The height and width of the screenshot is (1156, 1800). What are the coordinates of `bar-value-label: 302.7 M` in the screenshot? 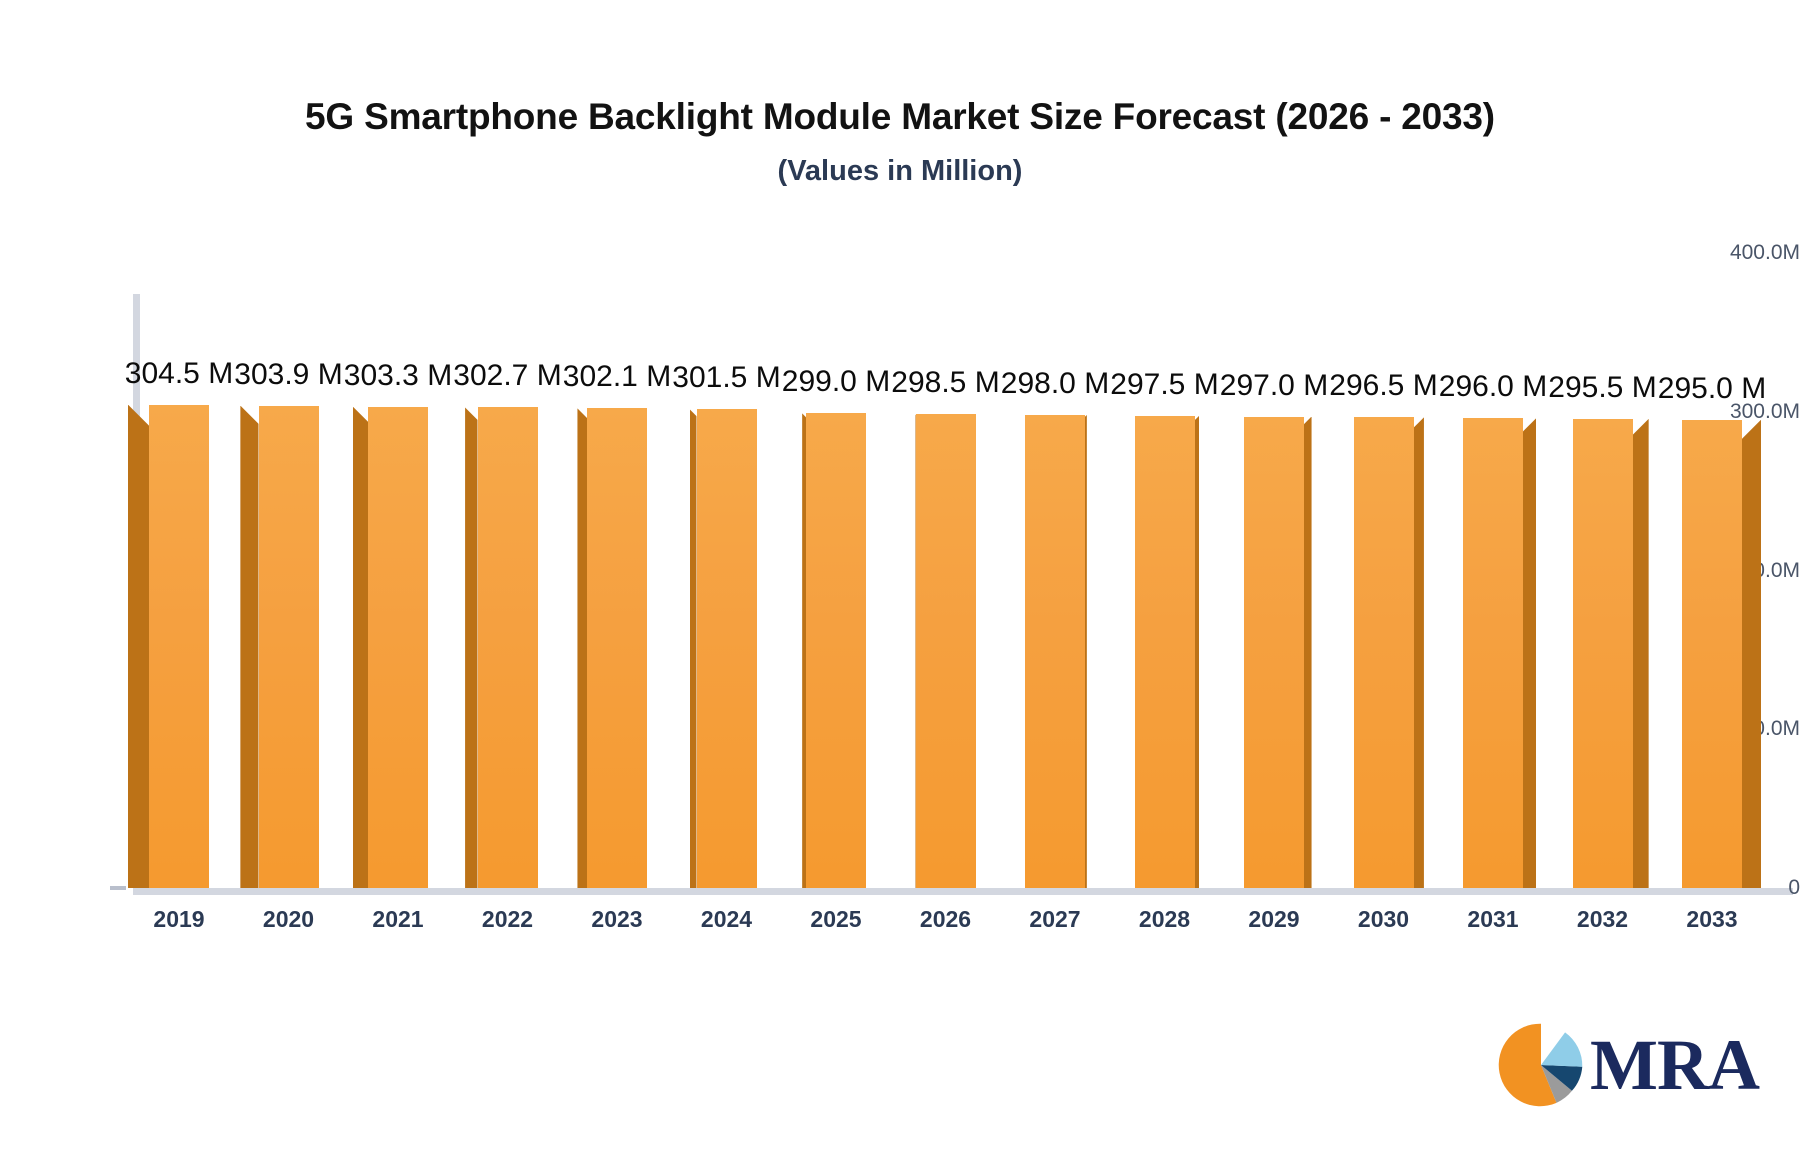 It's located at (507, 376).